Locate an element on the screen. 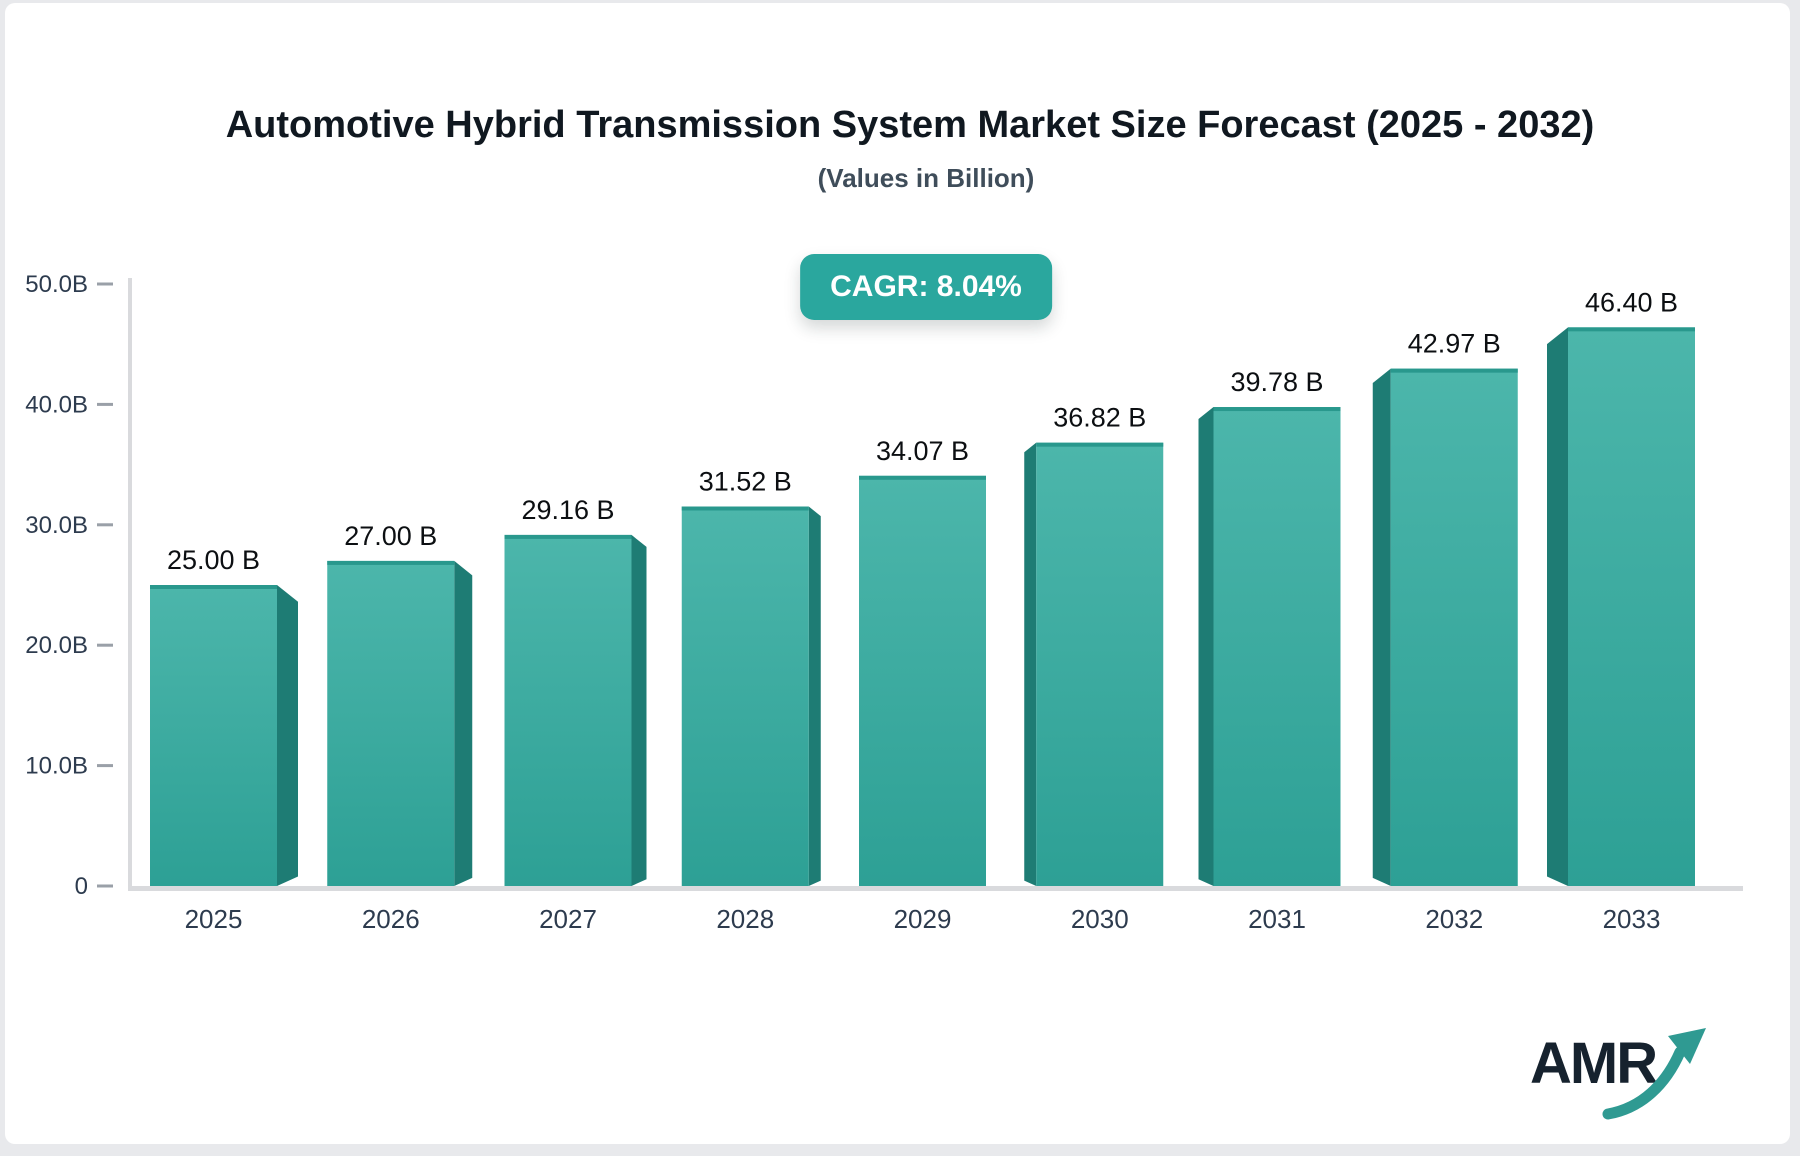  bar-2029: 34.07 B 2029 is located at coordinates (922, 685).